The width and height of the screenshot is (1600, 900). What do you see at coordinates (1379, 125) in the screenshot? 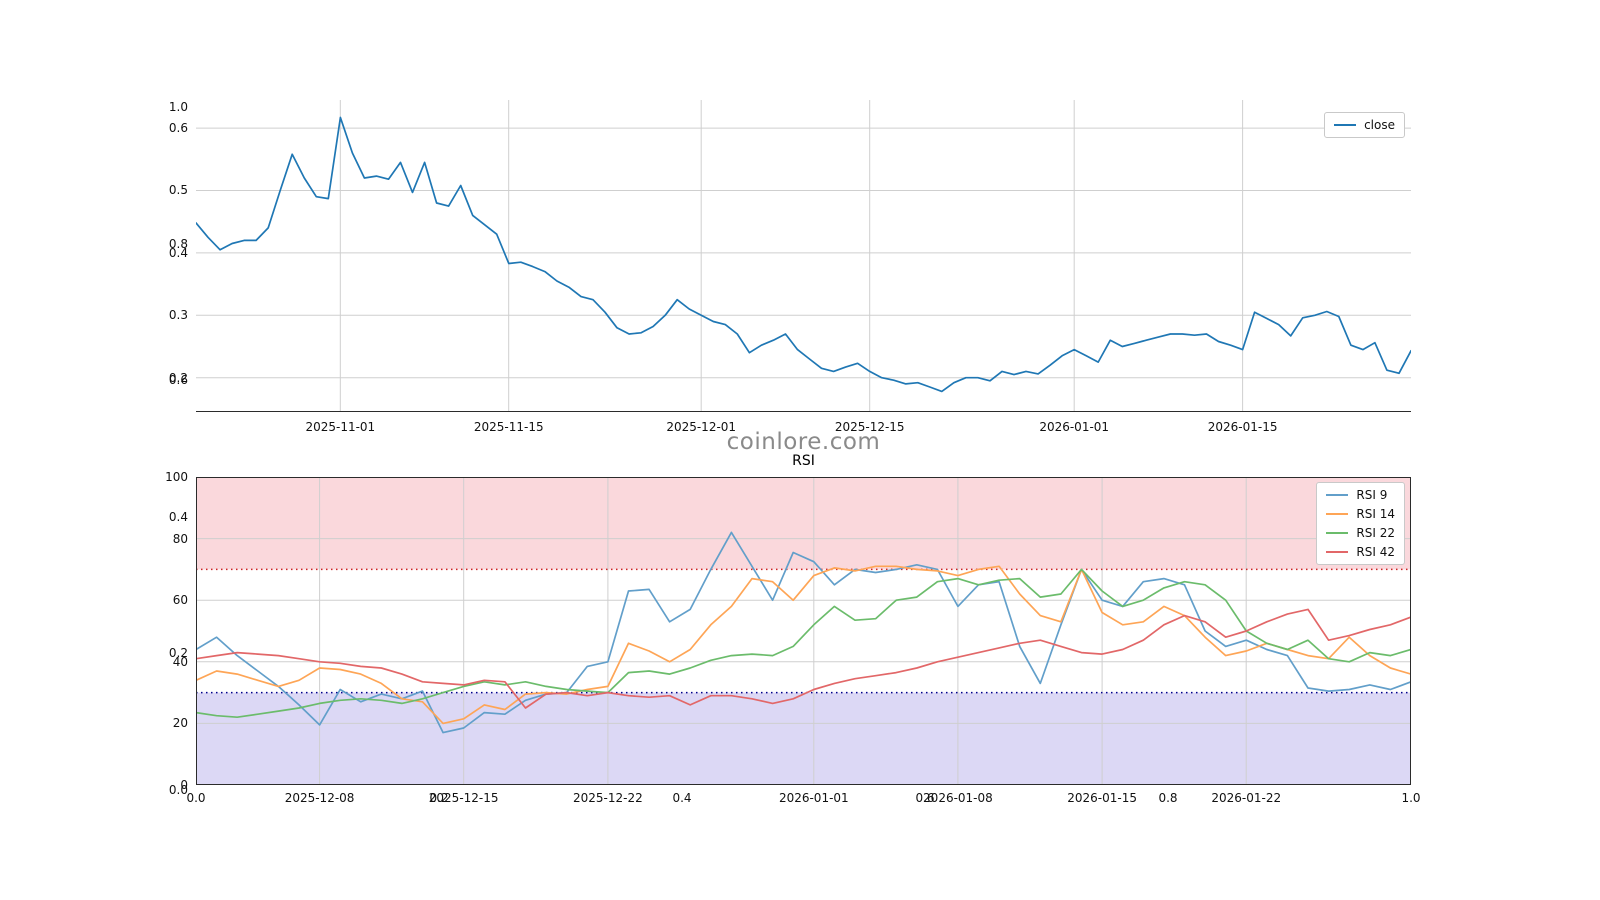
I see `legend-item-label: close` at bounding box center [1379, 125].